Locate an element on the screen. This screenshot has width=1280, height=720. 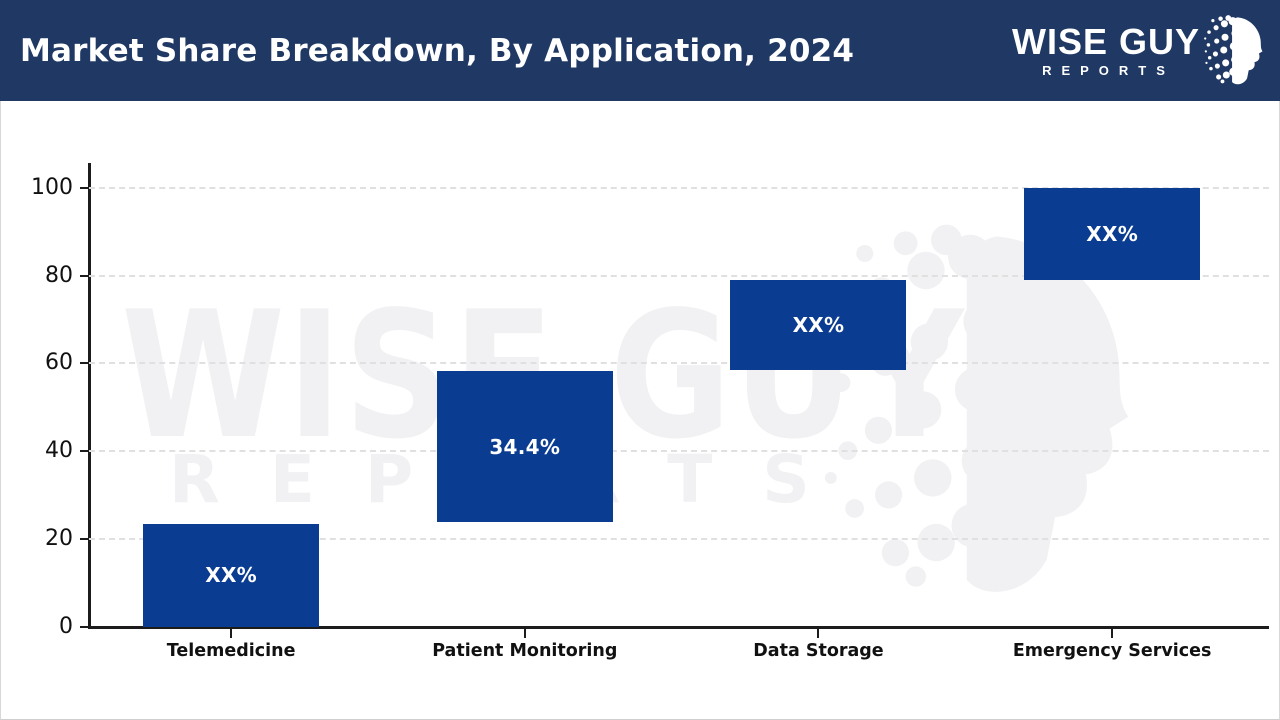
y-tick-label: 60 is located at coordinates (59, 363).